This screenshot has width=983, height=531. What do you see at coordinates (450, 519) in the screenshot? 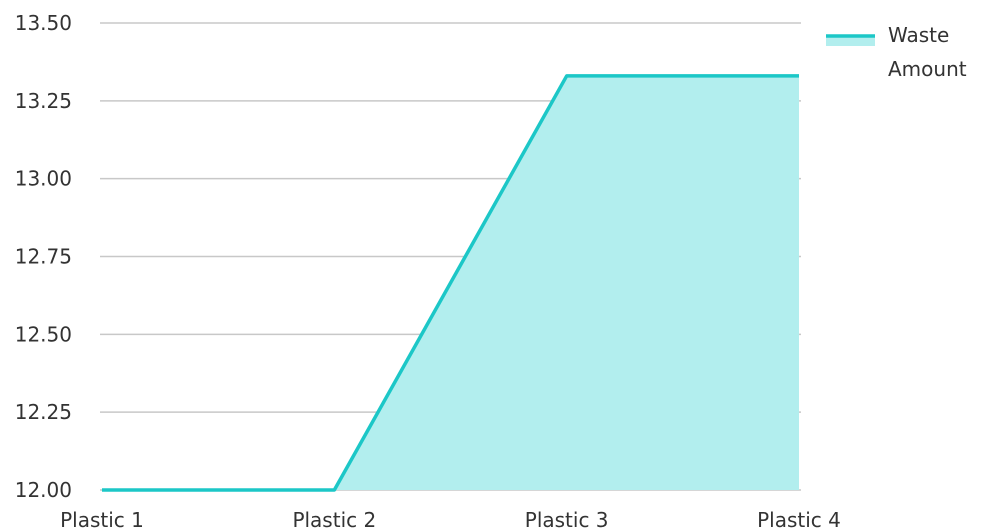
I see `x-axis: Plastic 1 Plastic 2 Plastic 3 Plastic 4` at bounding box center [450, 519].